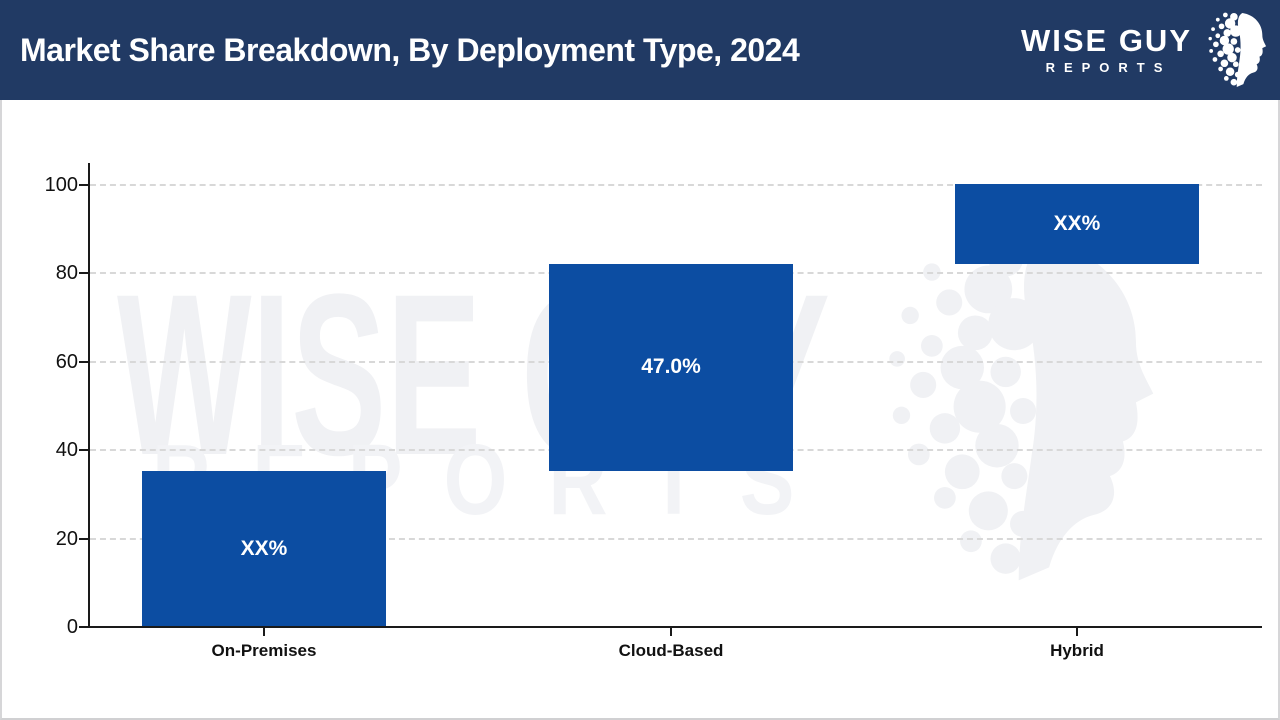 This screenshot has width=1280, height=720. I want to click on y-tick-label: 80, so click(66, 273).